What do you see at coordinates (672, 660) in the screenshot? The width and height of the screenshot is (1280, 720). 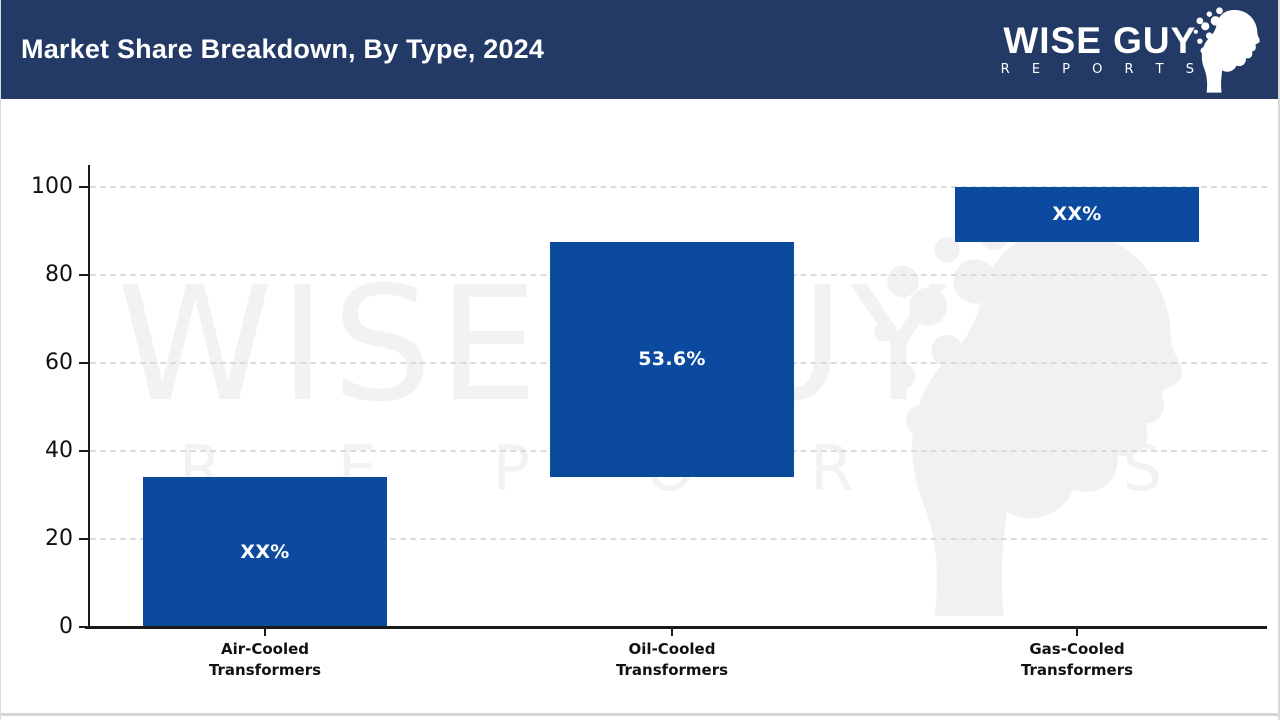 I see `category-label: Oil-Cooled Transformers` at bounding box center [672, 660].